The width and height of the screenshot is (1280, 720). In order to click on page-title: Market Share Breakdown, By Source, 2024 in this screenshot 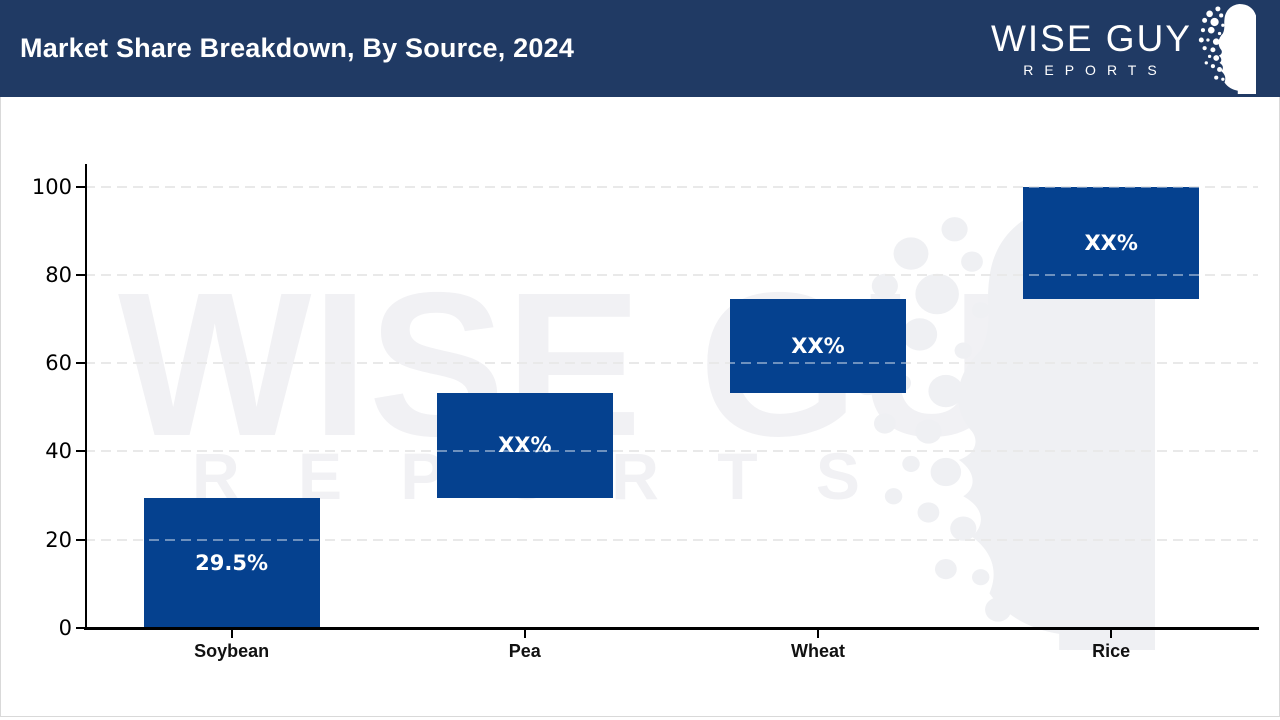, I will do `click(297, 48)`.